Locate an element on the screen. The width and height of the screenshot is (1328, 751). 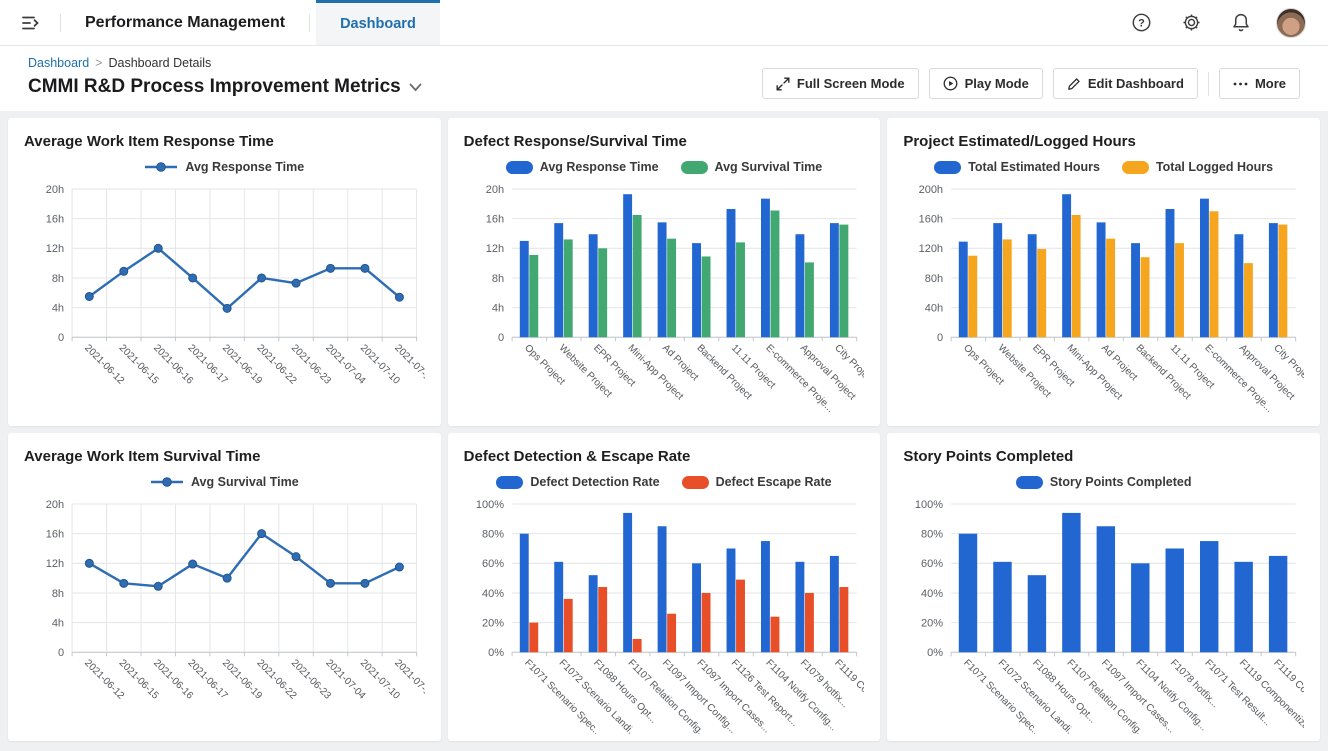
more-button: More is located at coordinates (1259, 83).